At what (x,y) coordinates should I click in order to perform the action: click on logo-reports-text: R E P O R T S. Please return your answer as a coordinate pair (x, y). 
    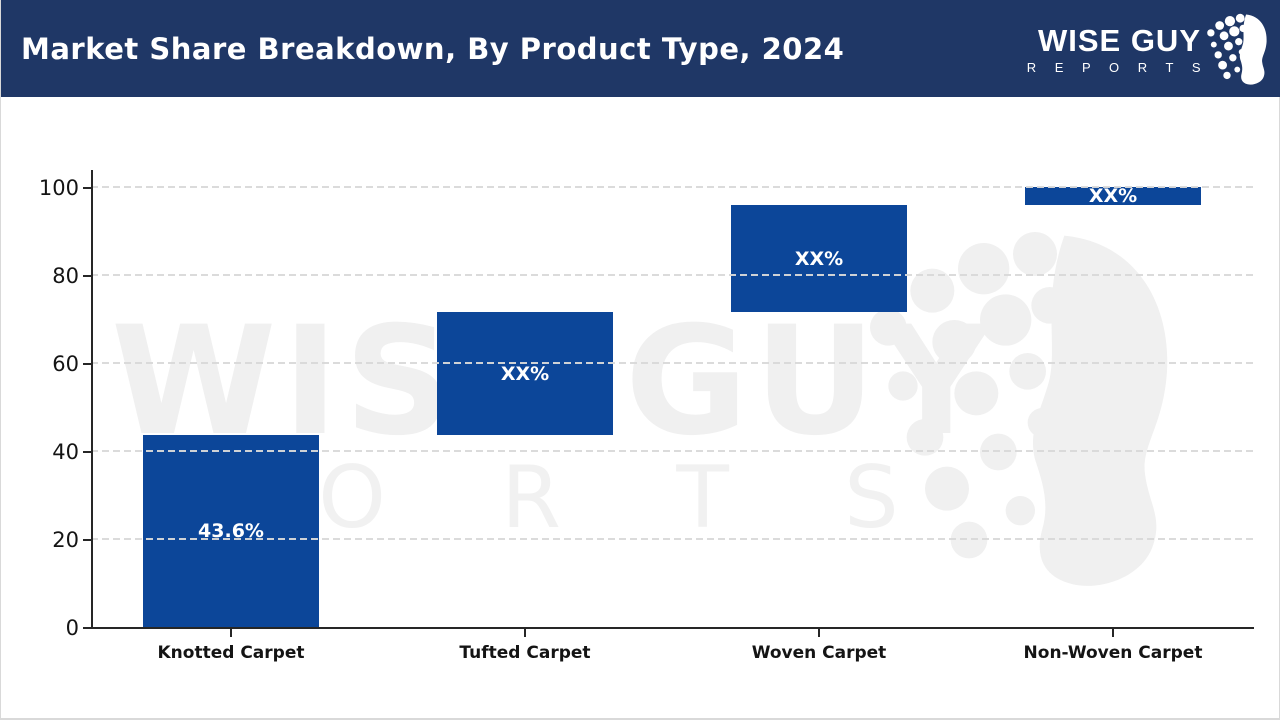
    Looking at the image, I should click on (1117, 67).